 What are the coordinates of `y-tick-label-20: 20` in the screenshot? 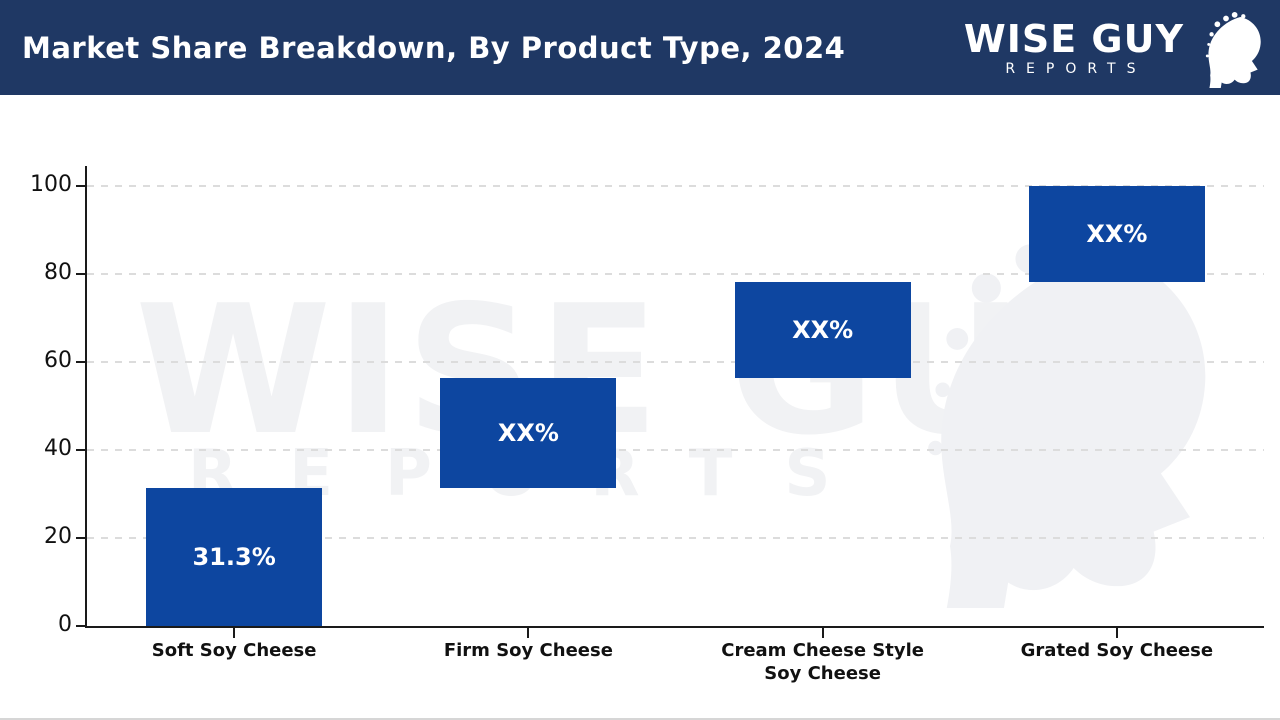 It's located at (58, 536).